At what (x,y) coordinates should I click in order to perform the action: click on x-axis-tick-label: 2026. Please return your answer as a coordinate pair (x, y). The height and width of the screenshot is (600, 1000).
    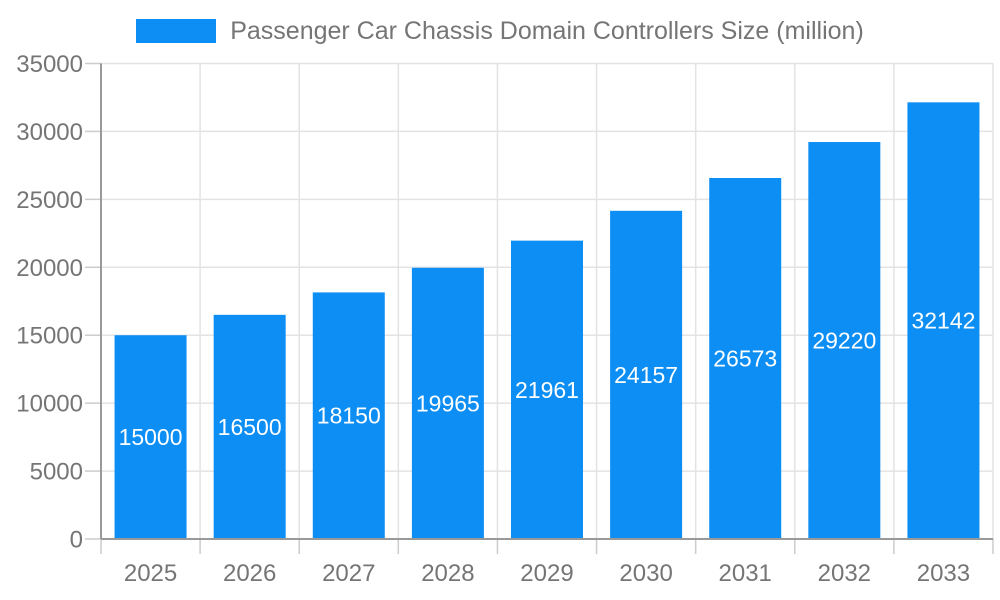
    Looking at the image, I should click on (249, 573).